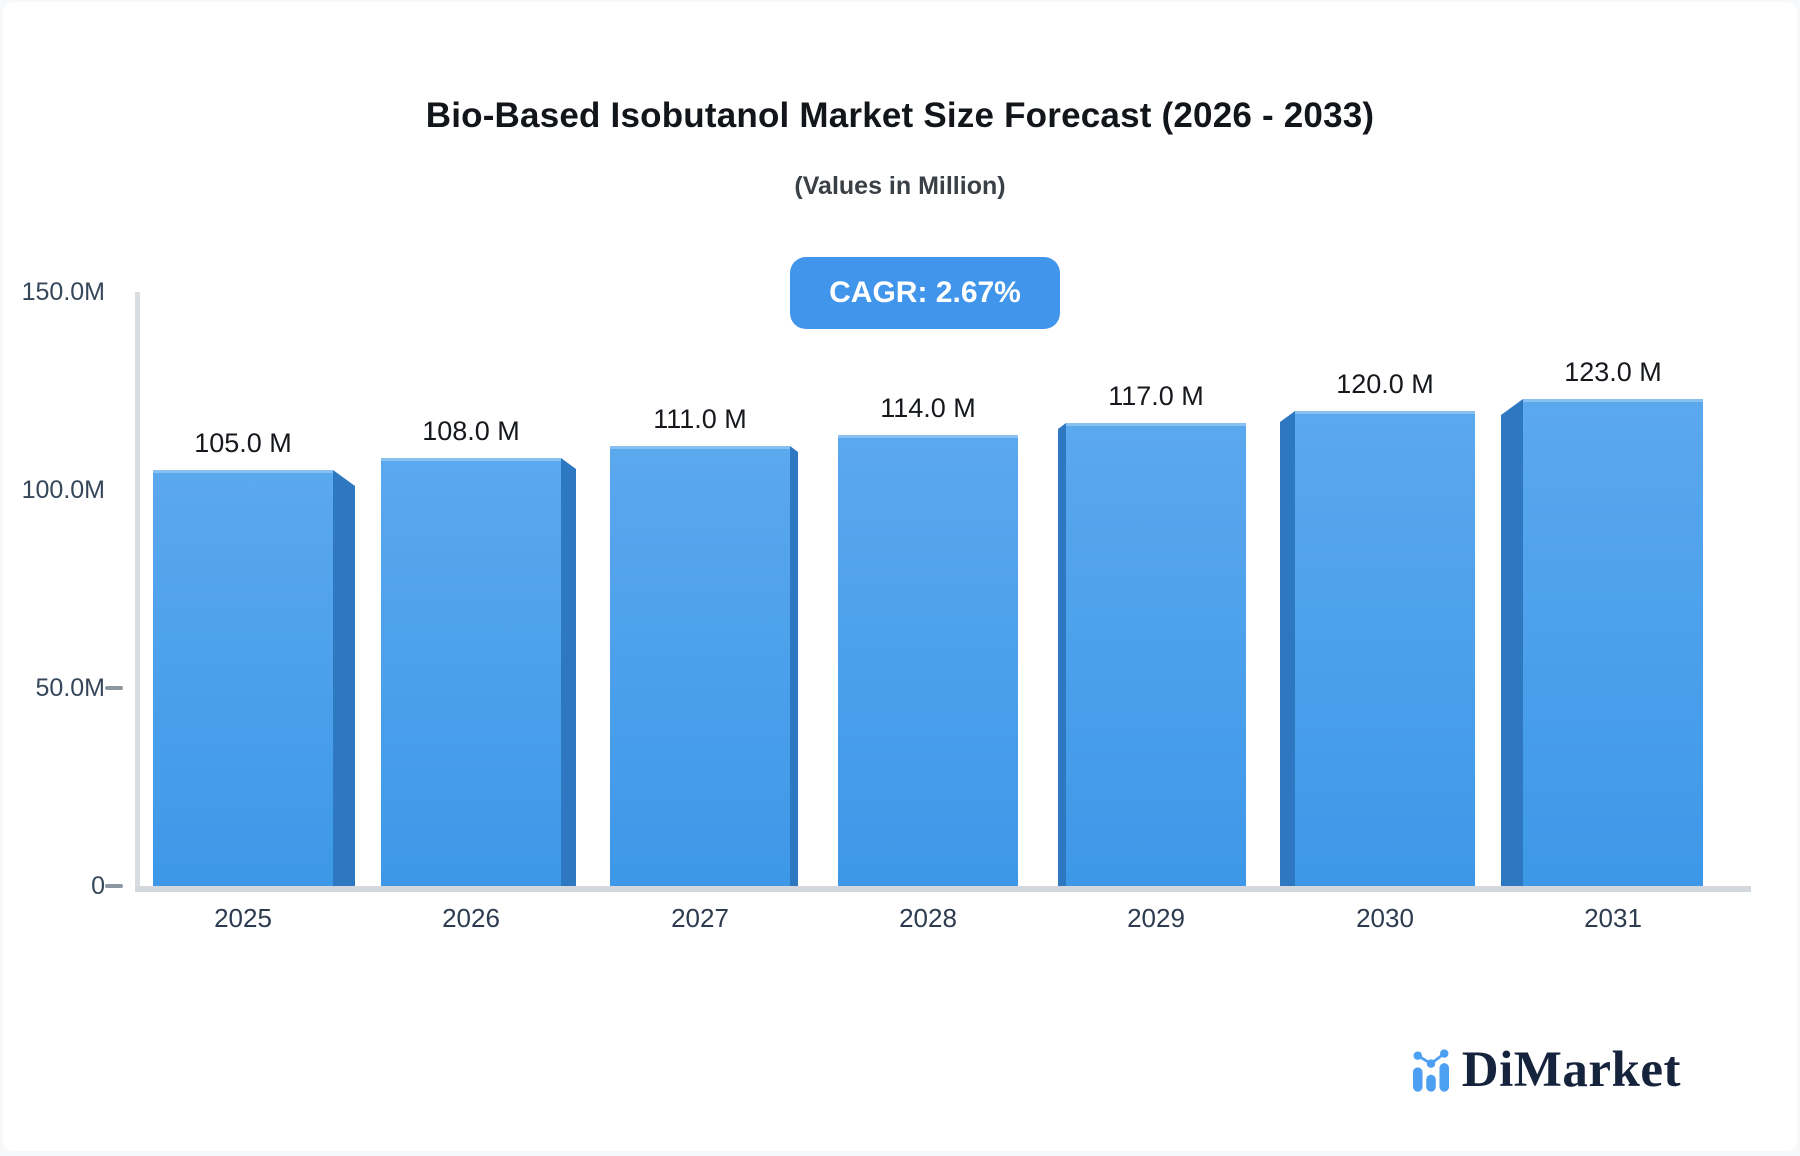 This screenshot has width=1800, height=1156. Describe the element at coordinates (928, 408) in the screenshot. I see `bar-value-label: 114.0 M` at that location.